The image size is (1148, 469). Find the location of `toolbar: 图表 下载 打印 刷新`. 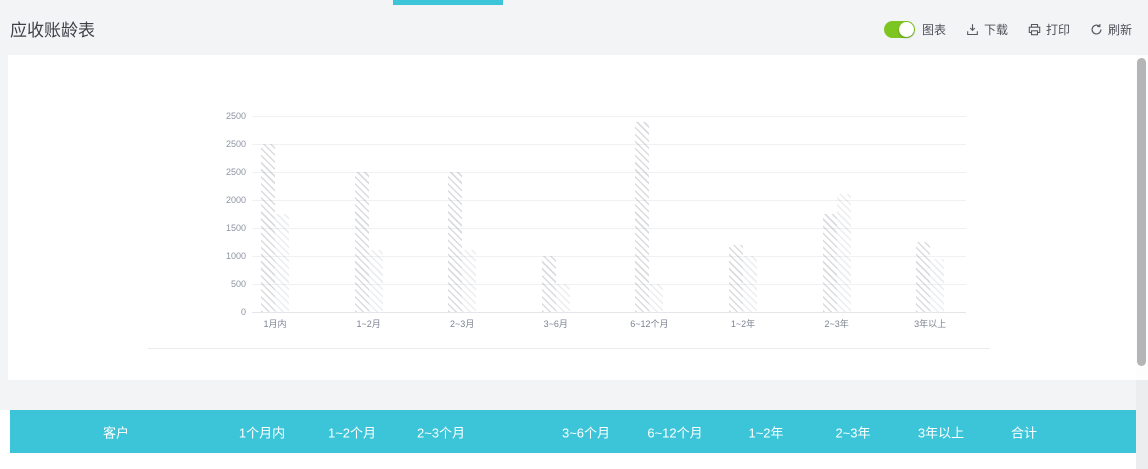

toolbar: 图表 下载 打印 刷新 is located at coordinates (1007, 29).